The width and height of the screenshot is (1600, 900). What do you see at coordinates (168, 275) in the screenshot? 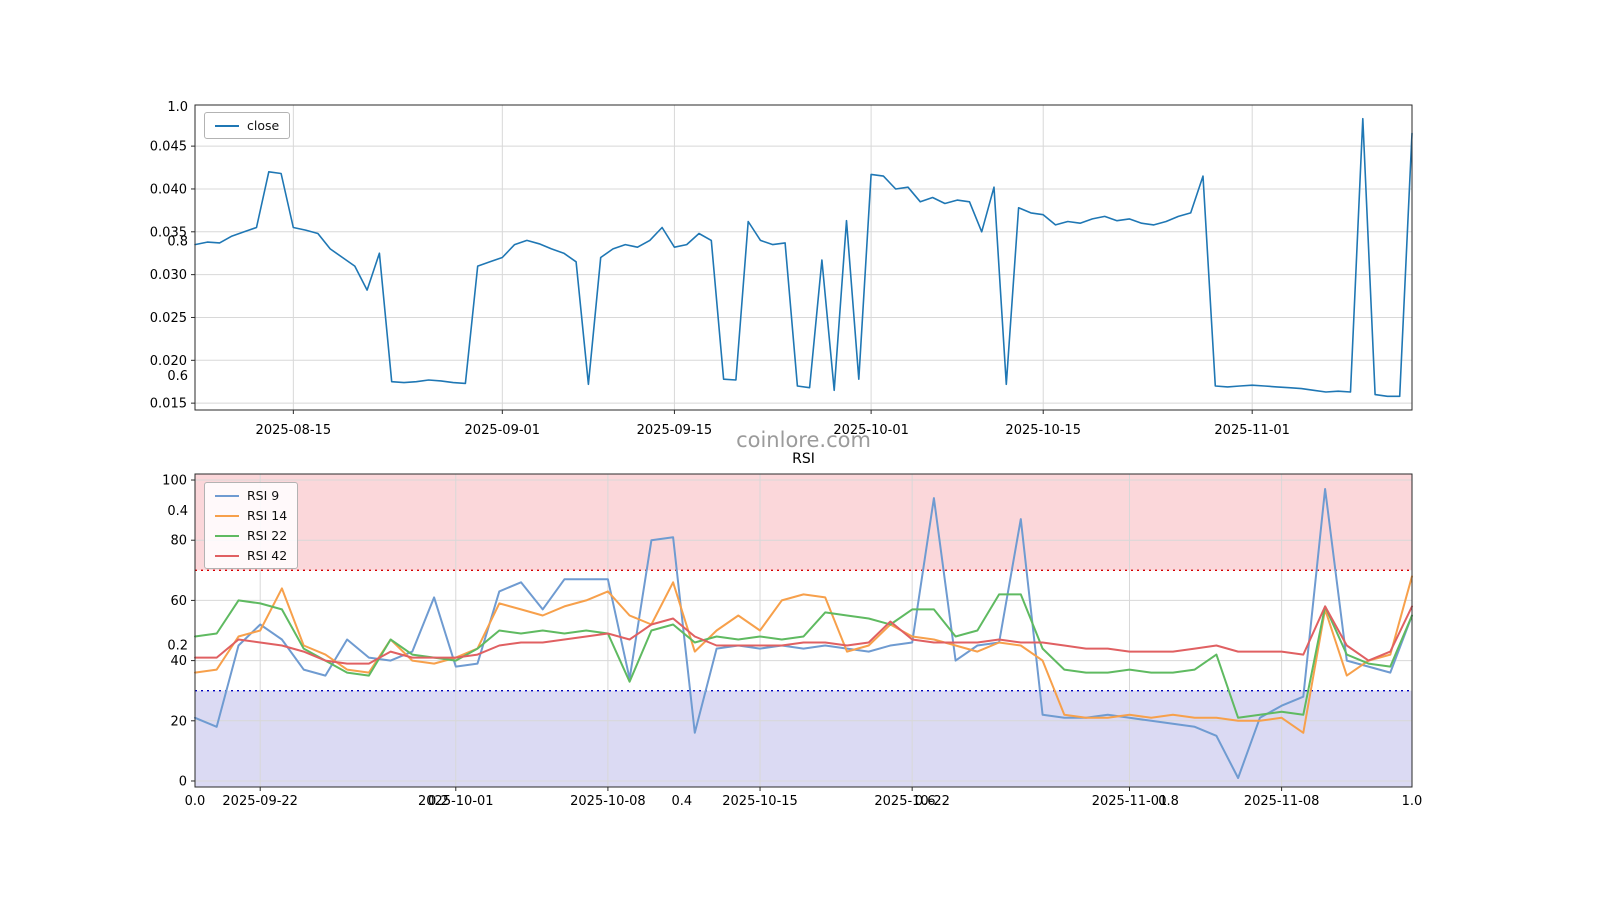
I see `y-tick-label: 0.030` at bounding box center [168, 275].